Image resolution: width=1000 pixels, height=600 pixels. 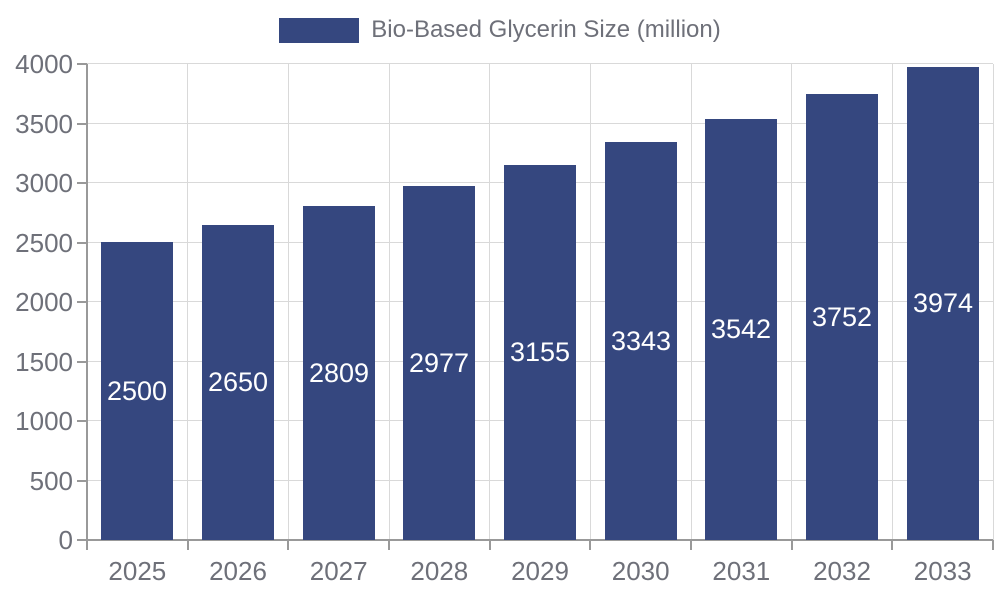 I want to click on y-axis-label: 2000, so click(x=44, y=302).